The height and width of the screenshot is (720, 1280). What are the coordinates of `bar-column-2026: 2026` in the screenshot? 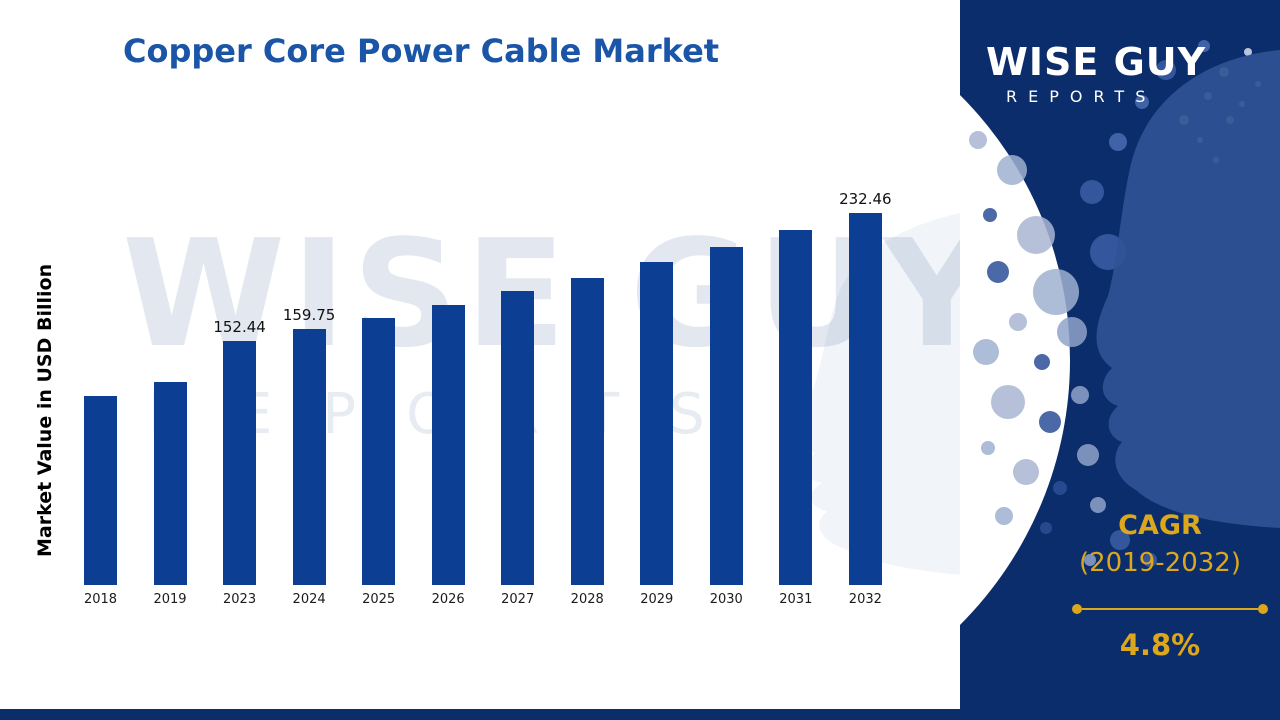 It's located at (448, 456).